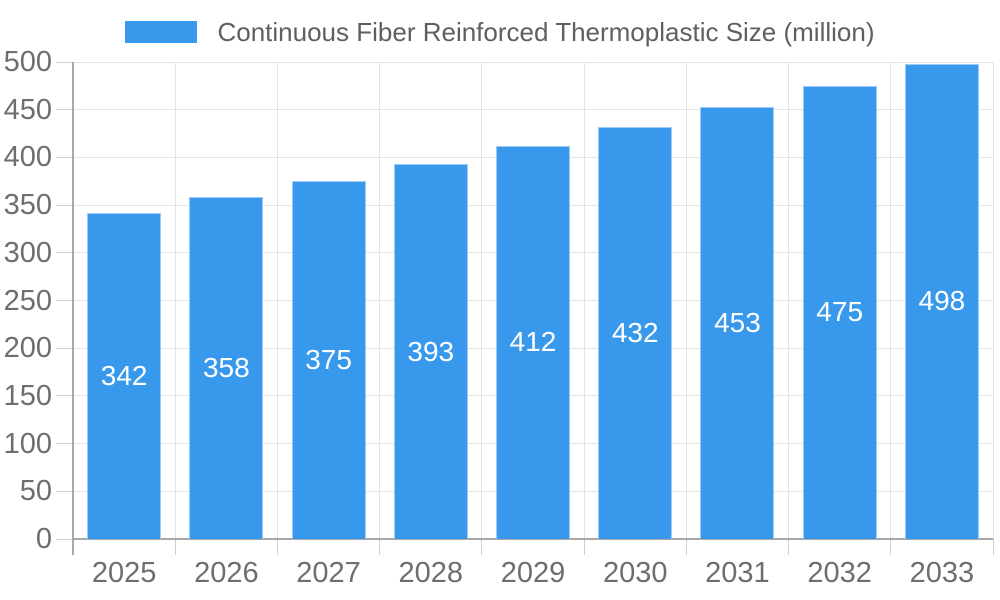 The width and height of the screenshot is (1000, 600). What do you see at coordinates (27, 395) in the screenshot?
I see `y-axis-tick-label: 150` at bounding box center [27, 395].